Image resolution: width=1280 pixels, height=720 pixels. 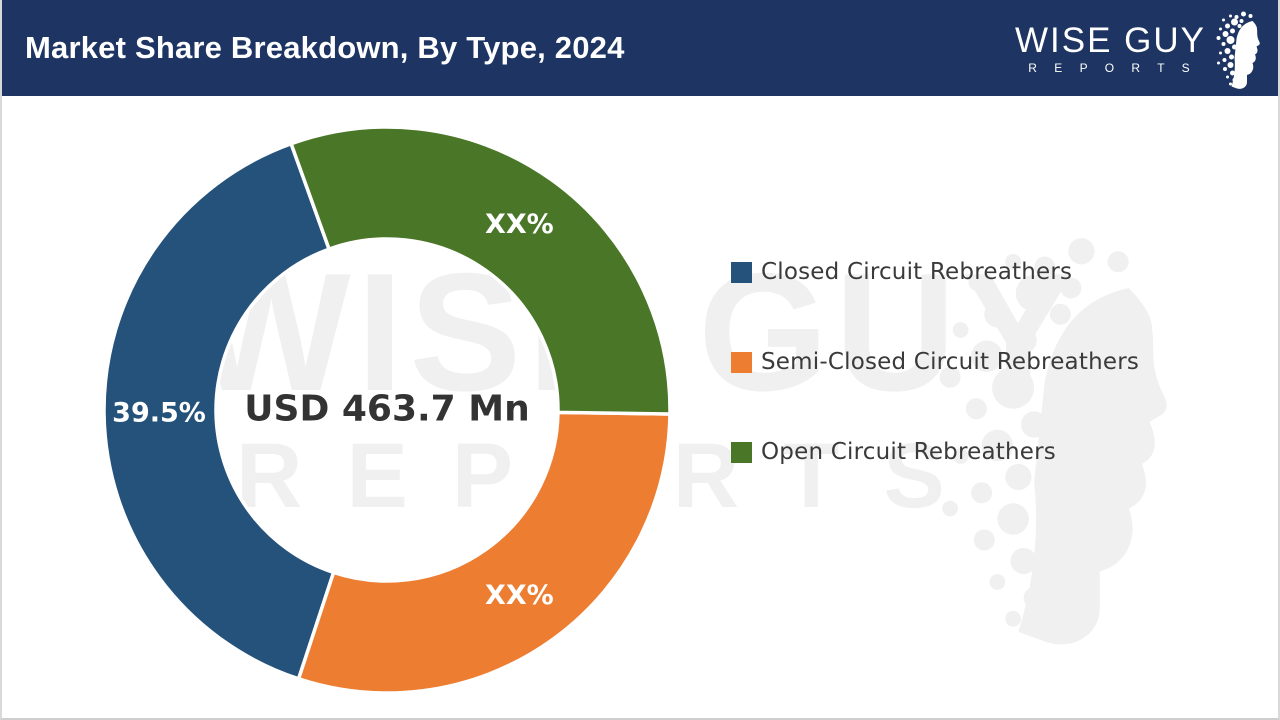 I want to click on legend-label: Open Circuit Rebreathers, so click(x=908, y=452).